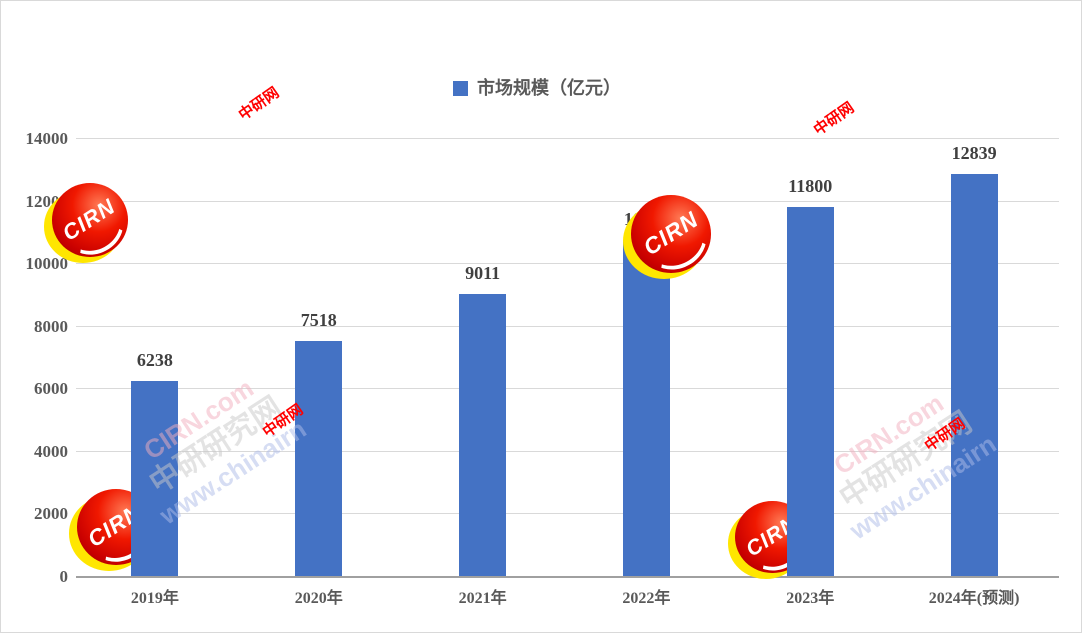 The image size is (1082, 633). Describe the element at coordinates (482, 598) in the screenshot. I see `x-axis-category-label: 2021年` at that location.